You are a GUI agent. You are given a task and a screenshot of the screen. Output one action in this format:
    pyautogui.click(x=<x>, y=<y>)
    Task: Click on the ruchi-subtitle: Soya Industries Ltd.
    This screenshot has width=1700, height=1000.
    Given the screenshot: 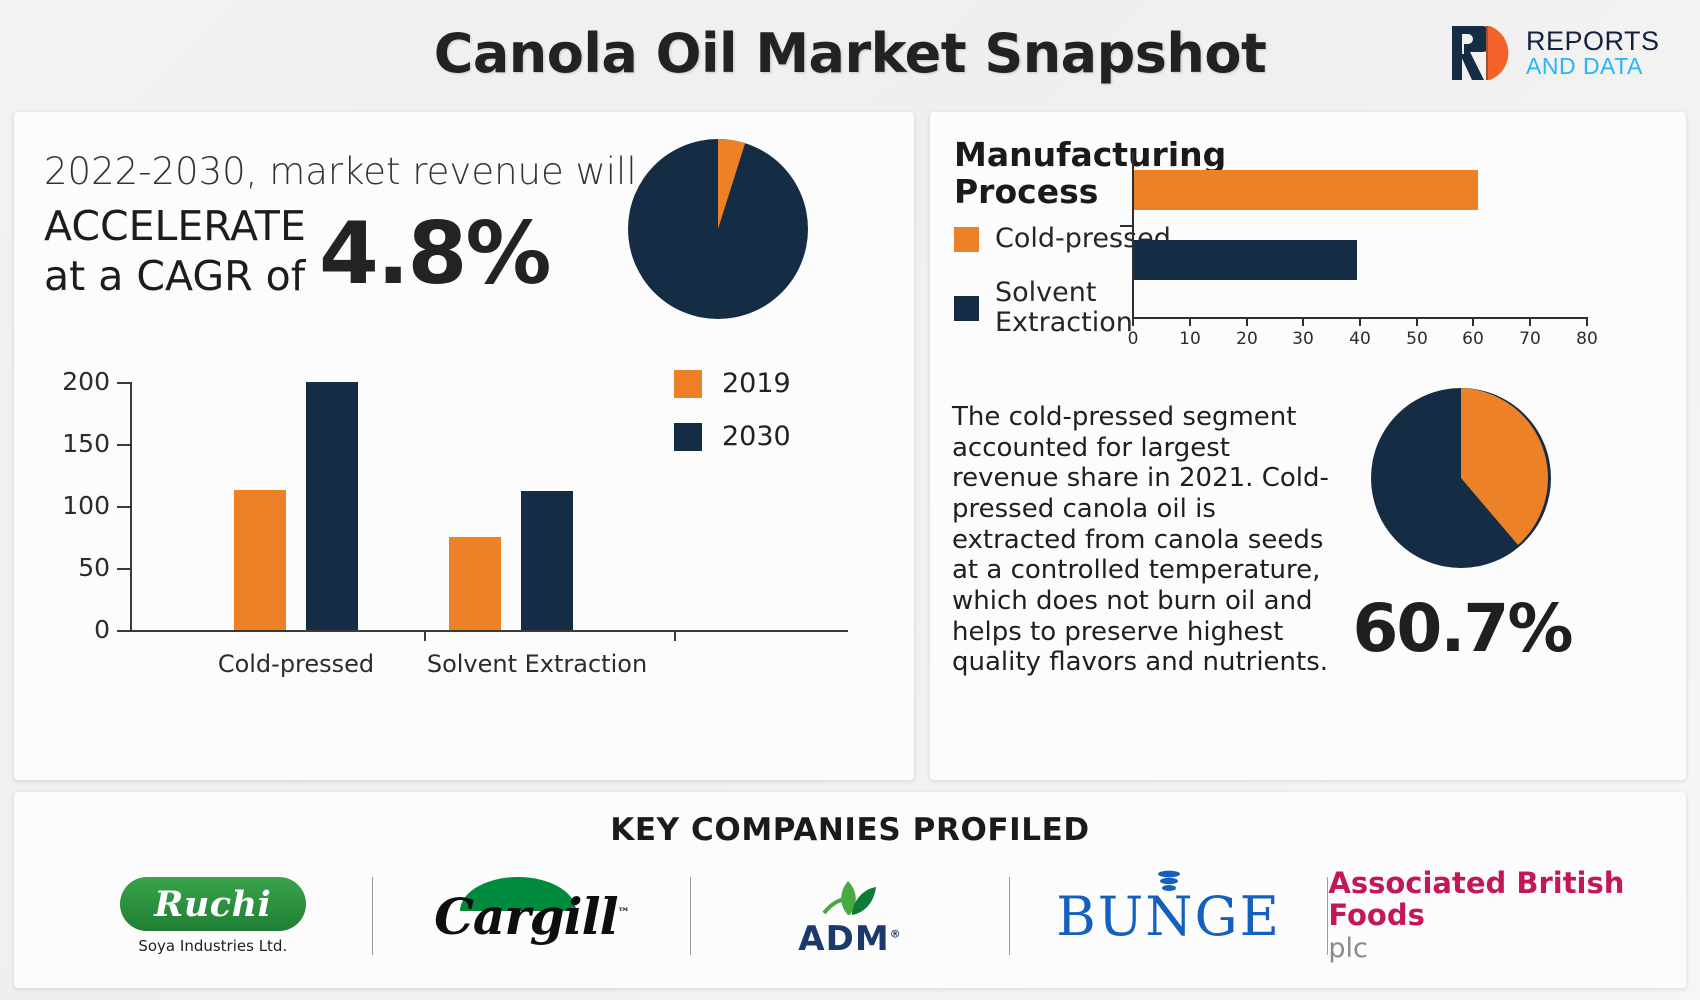 What is the action you would take?
    pyautogui.click(x=213, y=946)
    